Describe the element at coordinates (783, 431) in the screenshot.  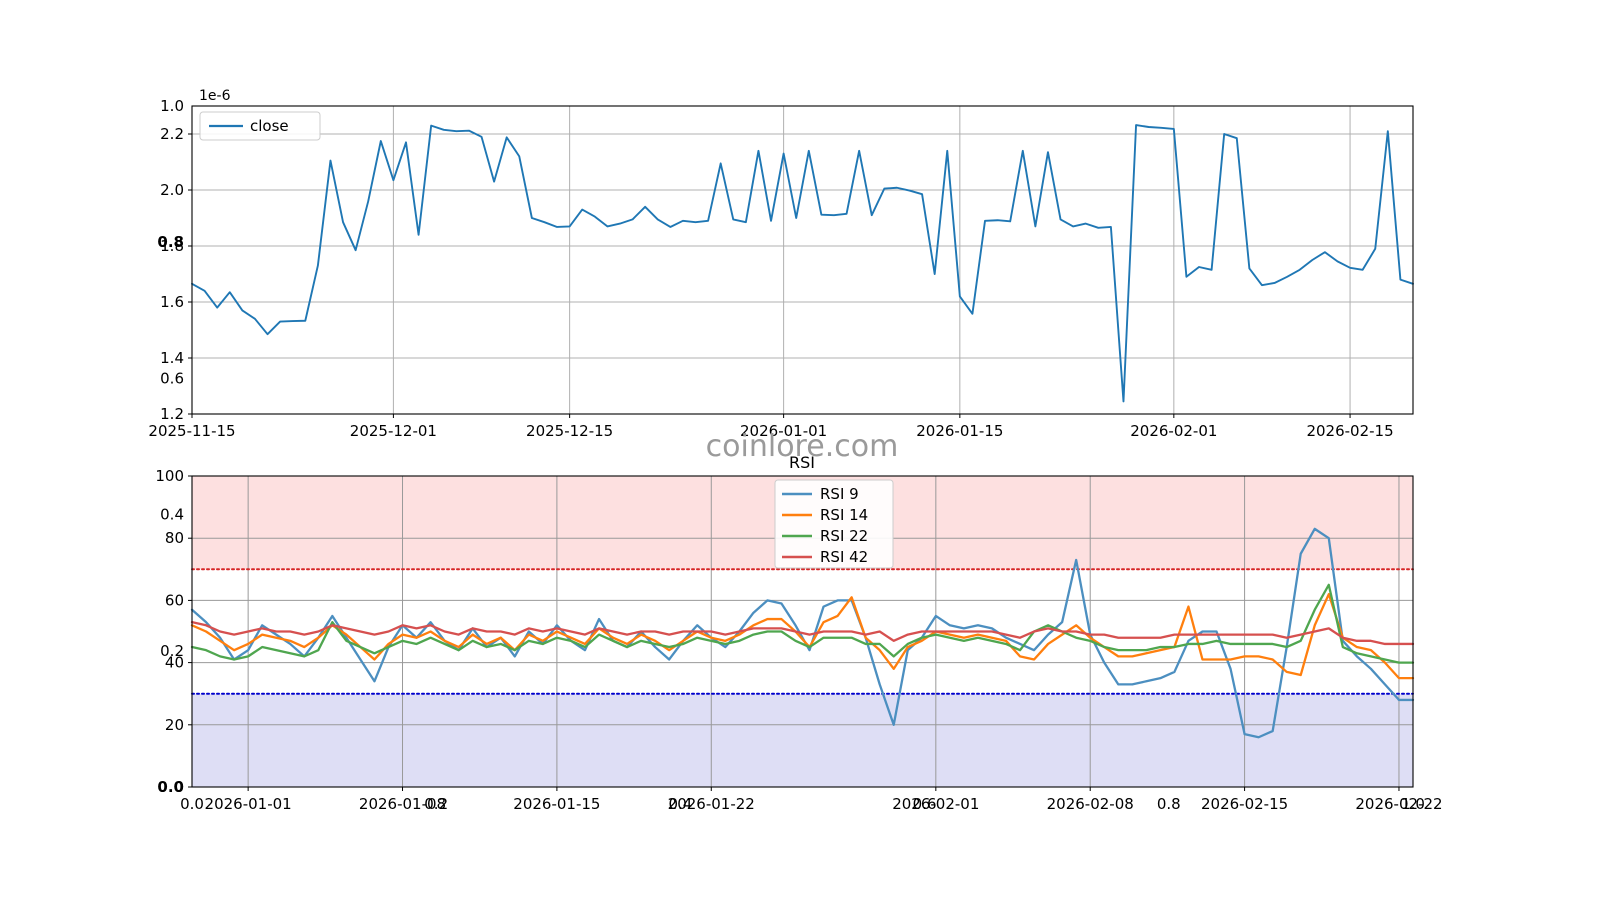
I see `price-x-tick: 2026-01-01` at that location.